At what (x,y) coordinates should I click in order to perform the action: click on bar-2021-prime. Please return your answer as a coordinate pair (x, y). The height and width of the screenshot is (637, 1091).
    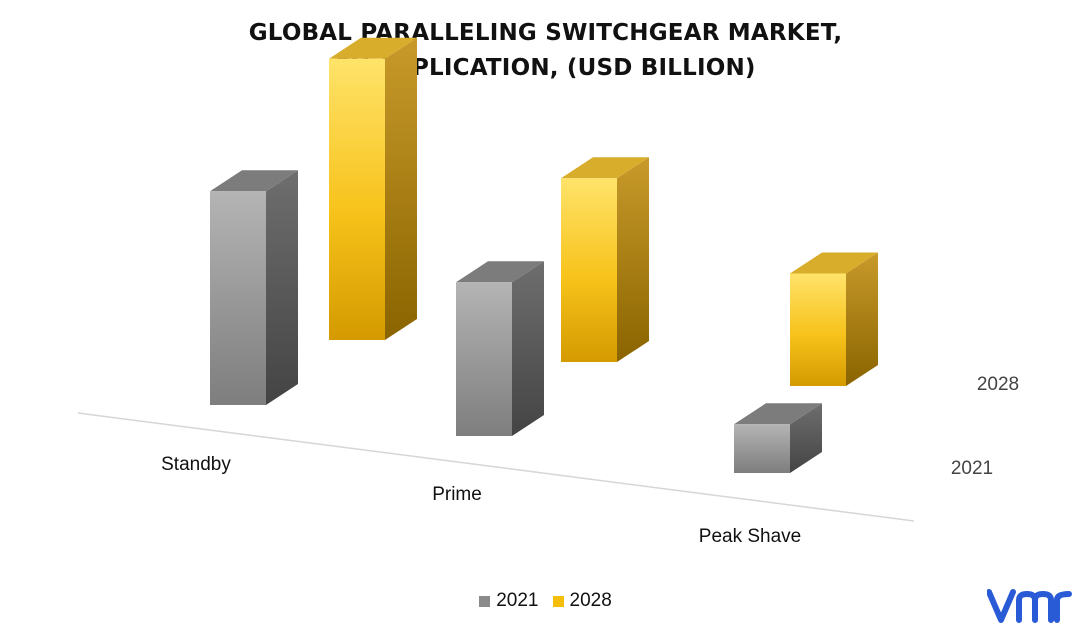
    Looking at the image, I should click on (500, 348).